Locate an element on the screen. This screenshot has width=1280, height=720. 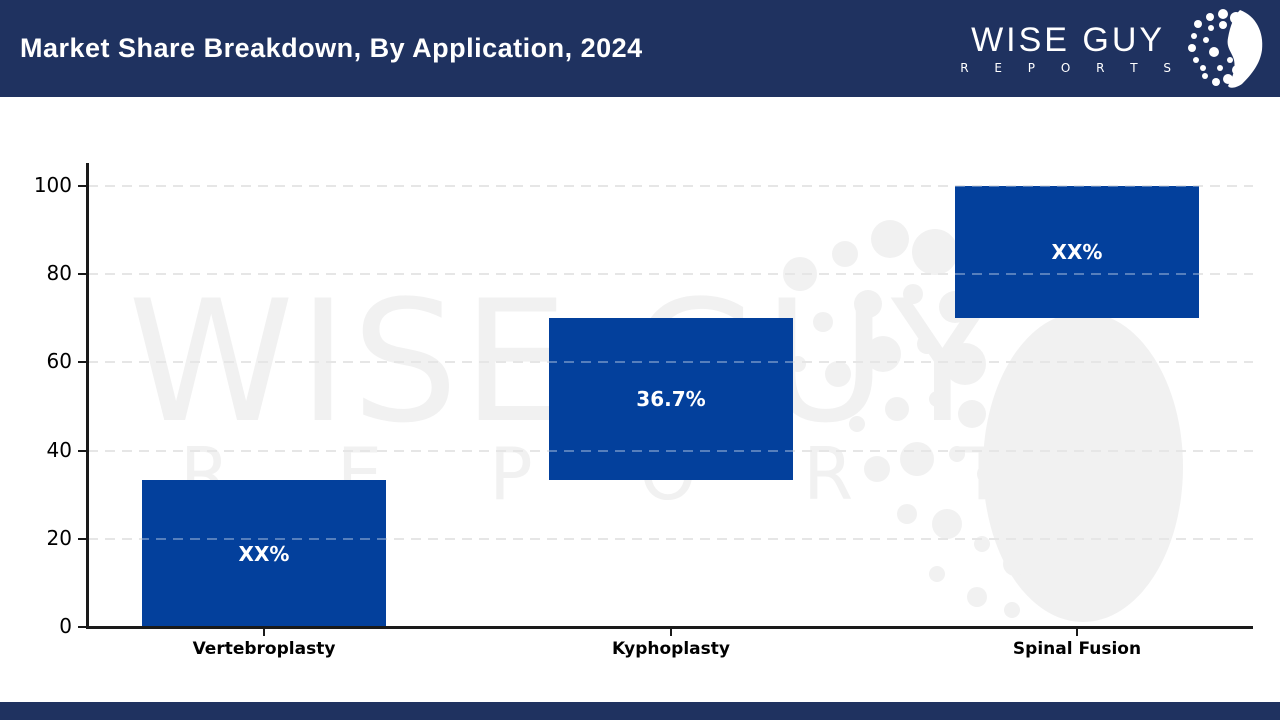
bar-value-label: 36.7% is located at coordinates (671, 399).